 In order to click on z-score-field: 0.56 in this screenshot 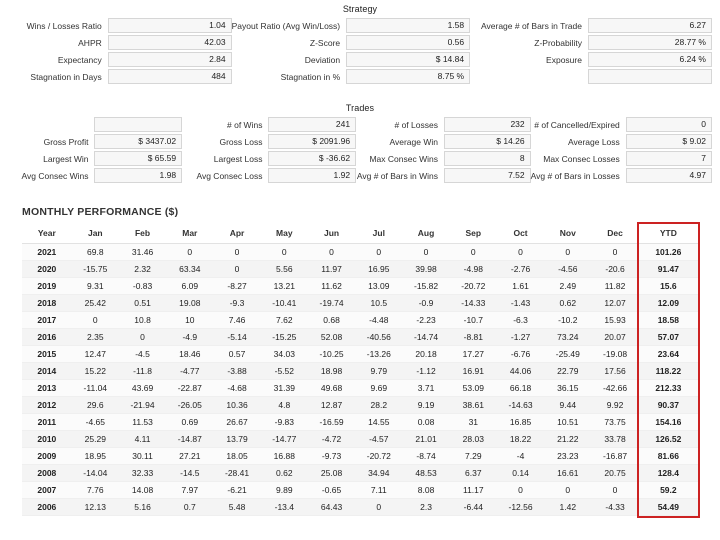, I will do `click(408, 42)`.